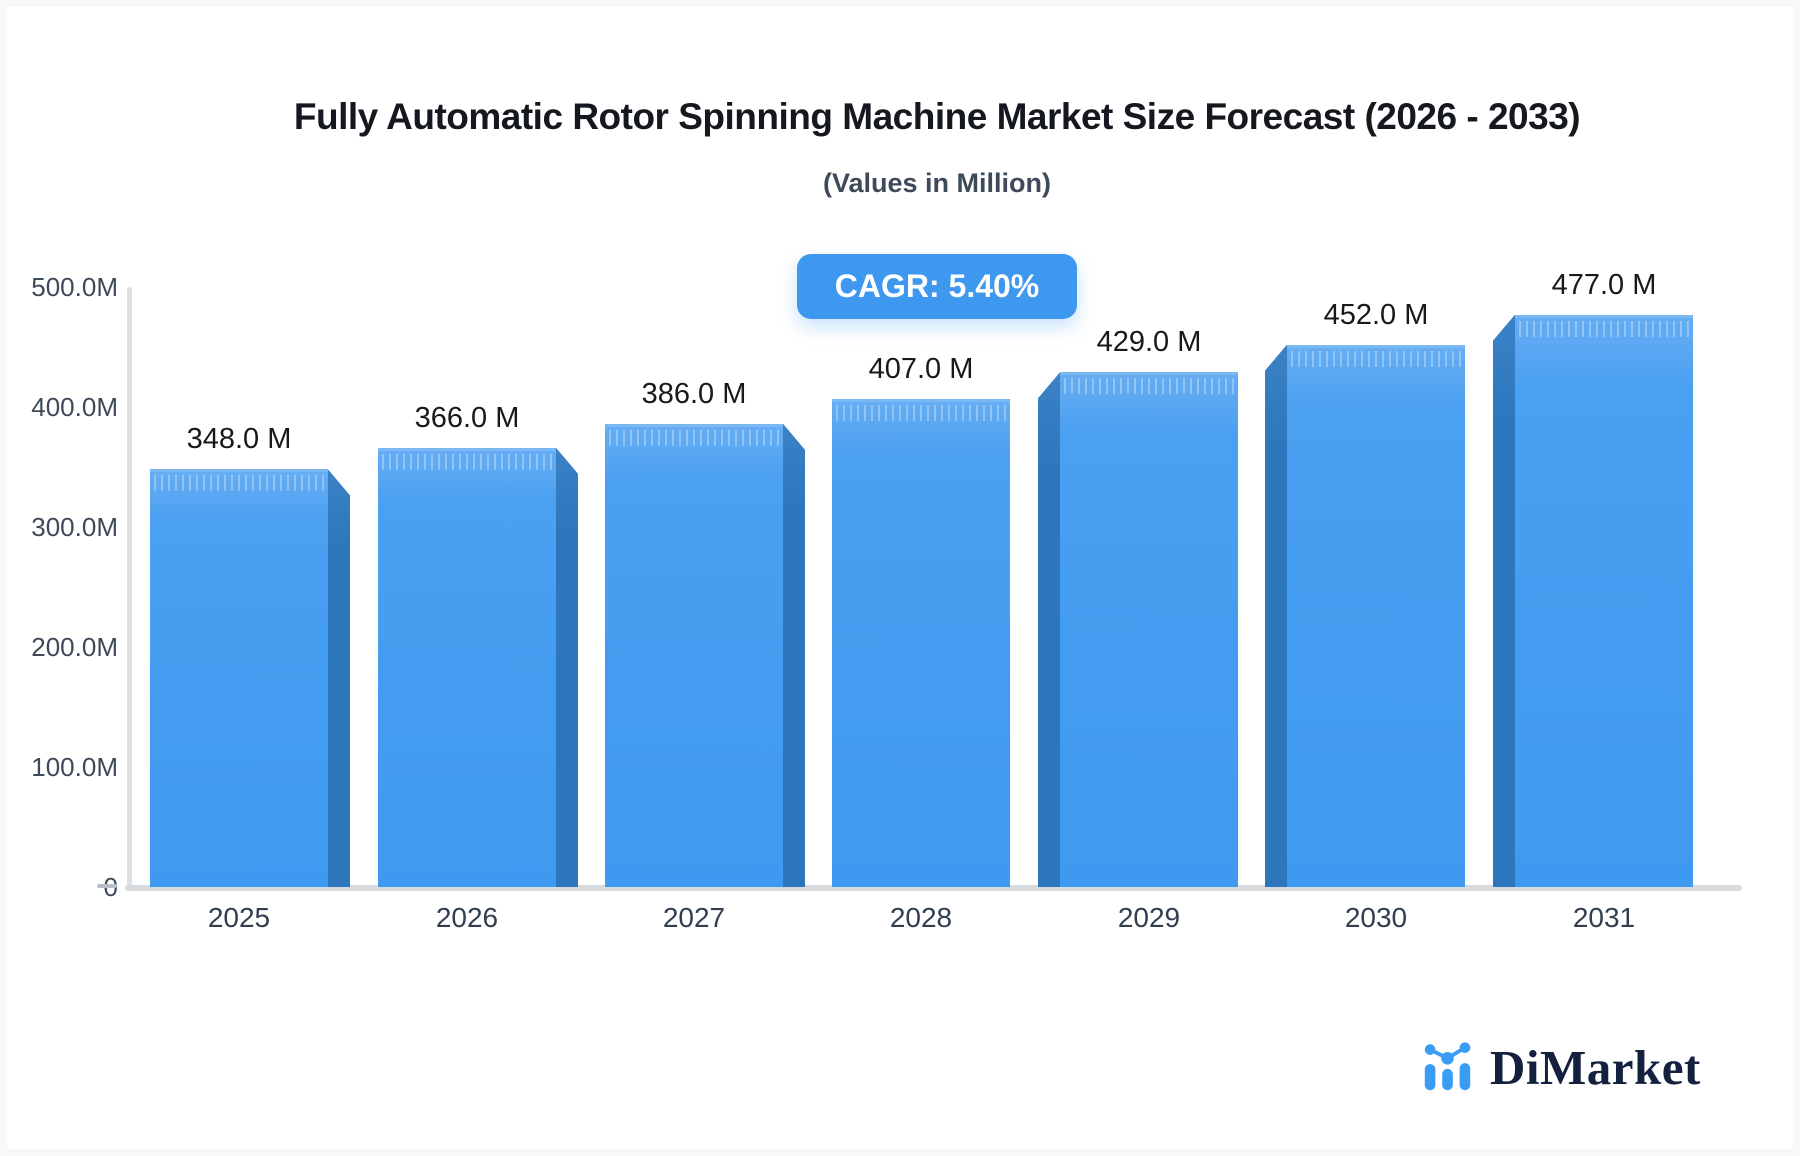 The image size is (1800, 1156). I want to click on chart-subtitle: (Values in Million), so click(937, 183).